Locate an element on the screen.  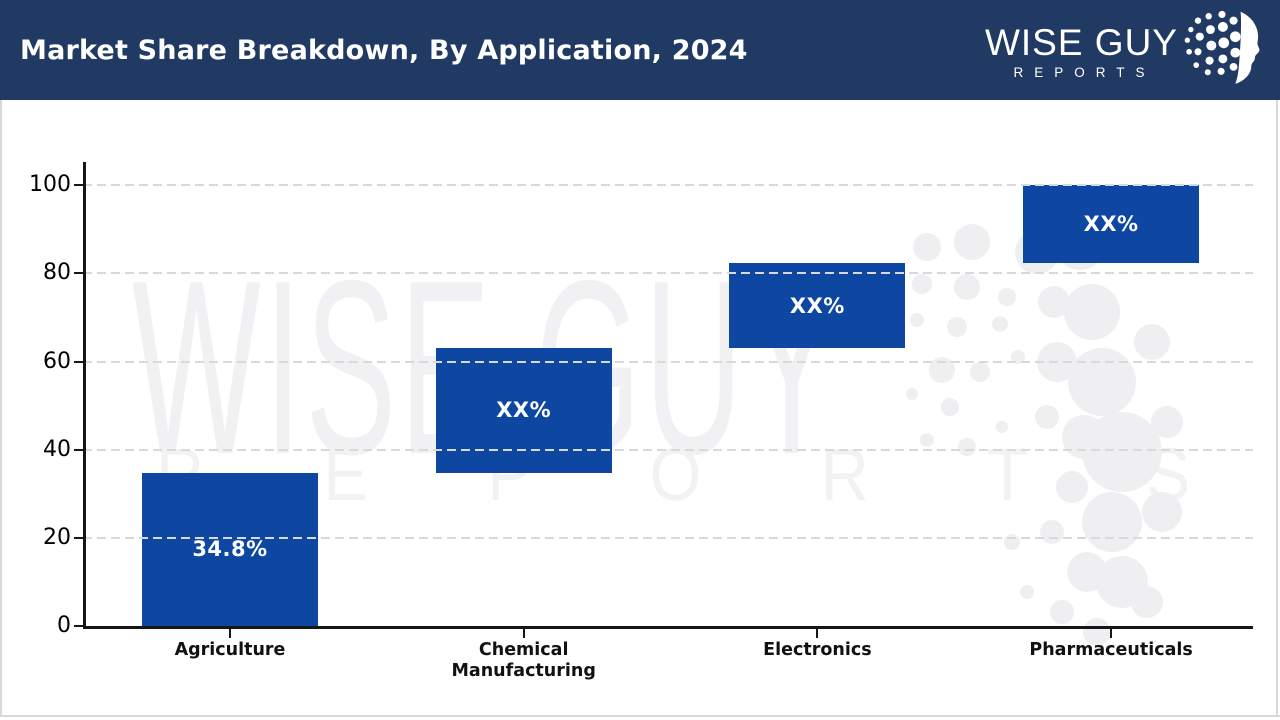
wiseguy-logo: WISE GUY REPORTS is located at coordinates (1123, 50).